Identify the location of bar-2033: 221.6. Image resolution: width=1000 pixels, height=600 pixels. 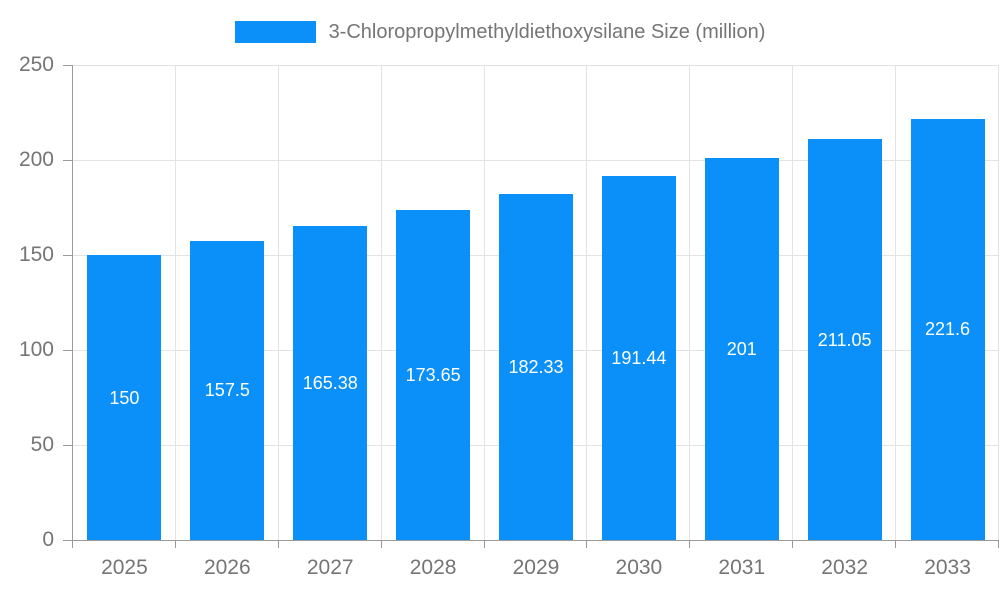
(947, 329).